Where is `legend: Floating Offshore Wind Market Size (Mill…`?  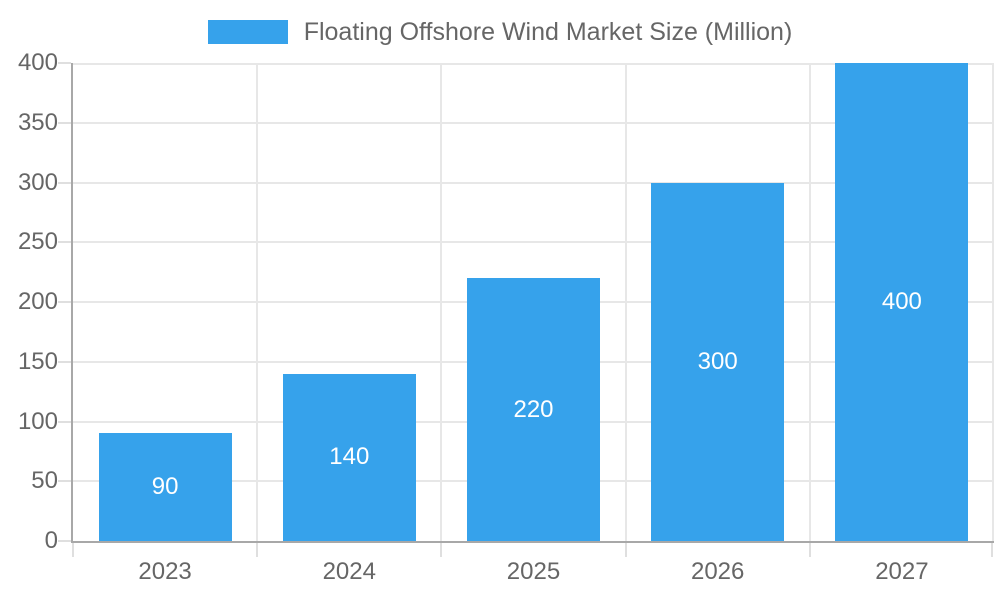
legend: Floating Offshore Wind Market Size (Mill… is located at coordinates (500, 32).